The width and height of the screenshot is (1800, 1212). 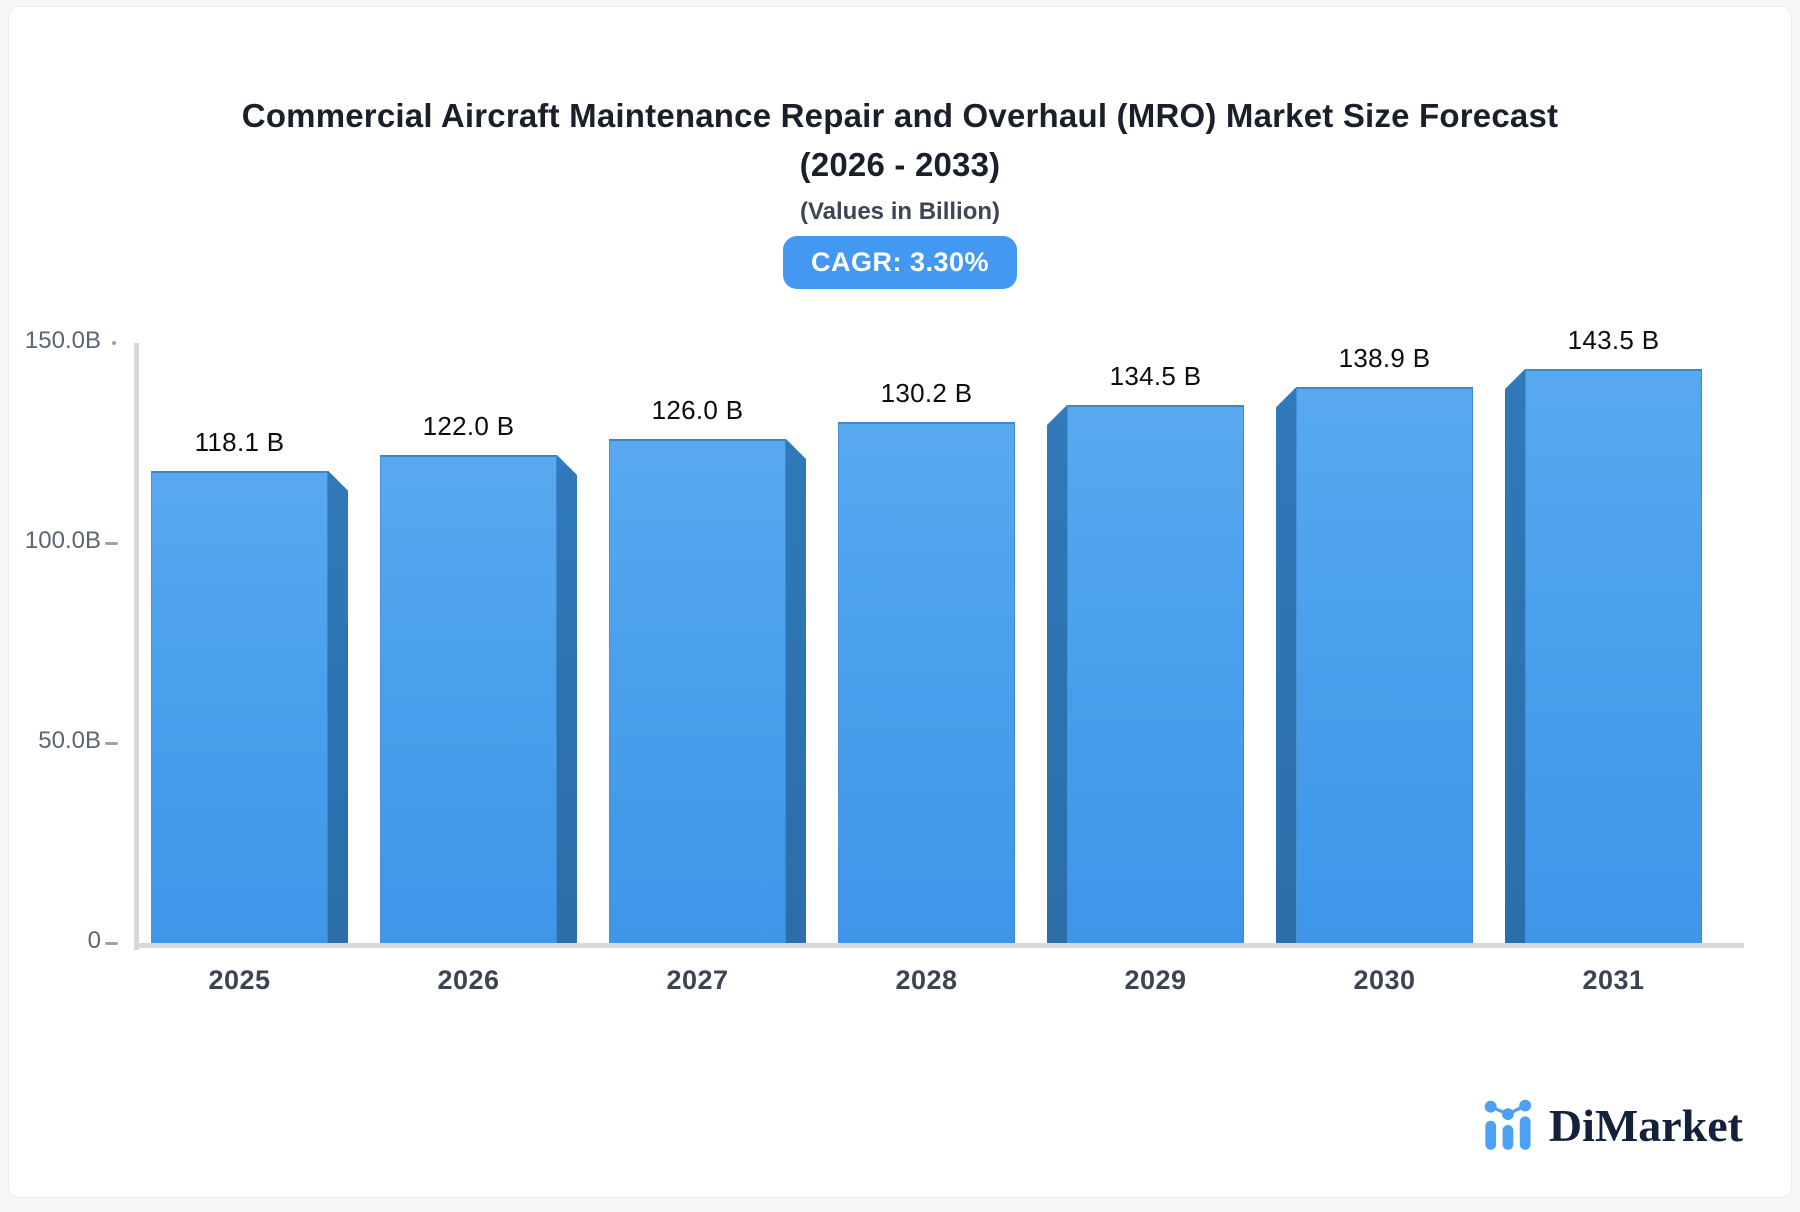 What do you see at coordinates (69, 740) in the screenshot?
I see `y-axis-tick-label: 50.0B` at bounding box center [69, 740].